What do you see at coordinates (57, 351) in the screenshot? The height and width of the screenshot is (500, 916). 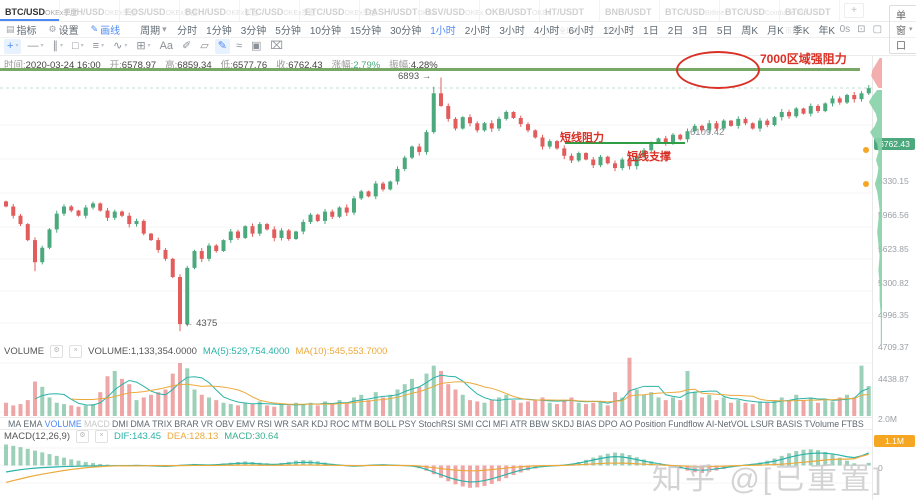 I see `volume-settings-icon: ⚙` at bounding box center [57, 351].